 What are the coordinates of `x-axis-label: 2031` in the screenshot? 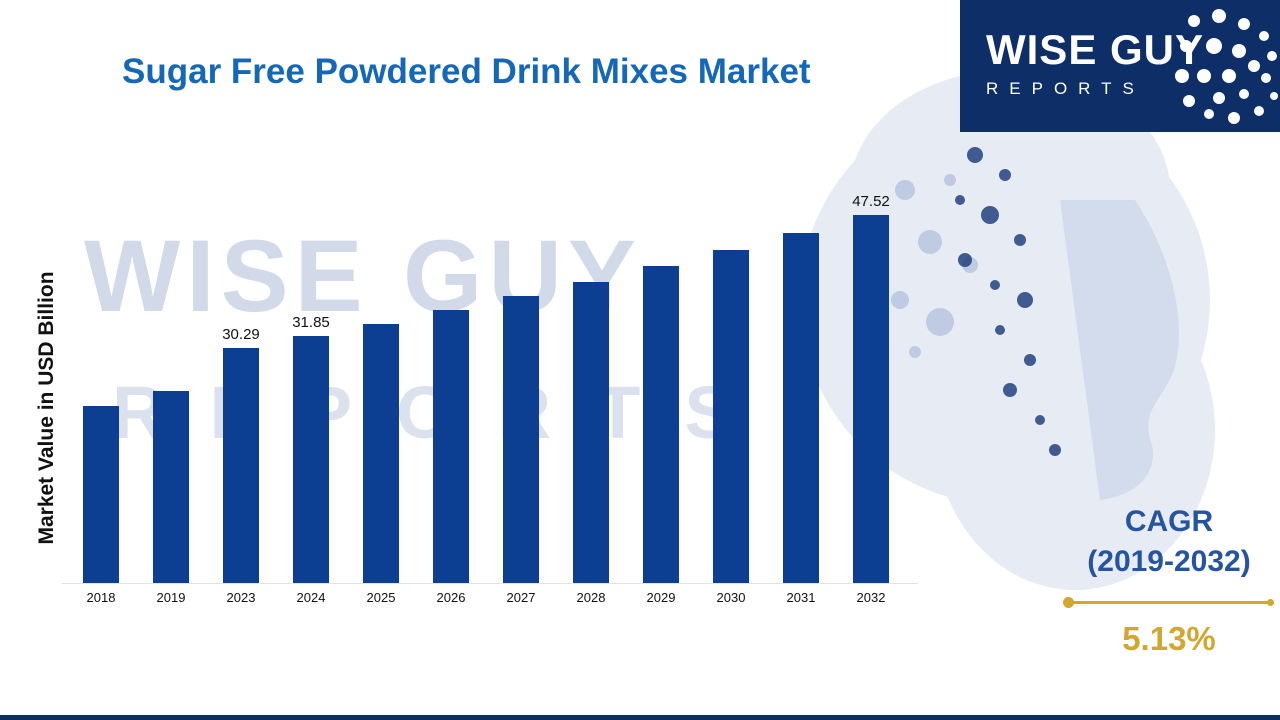 It's located at (801, 597).